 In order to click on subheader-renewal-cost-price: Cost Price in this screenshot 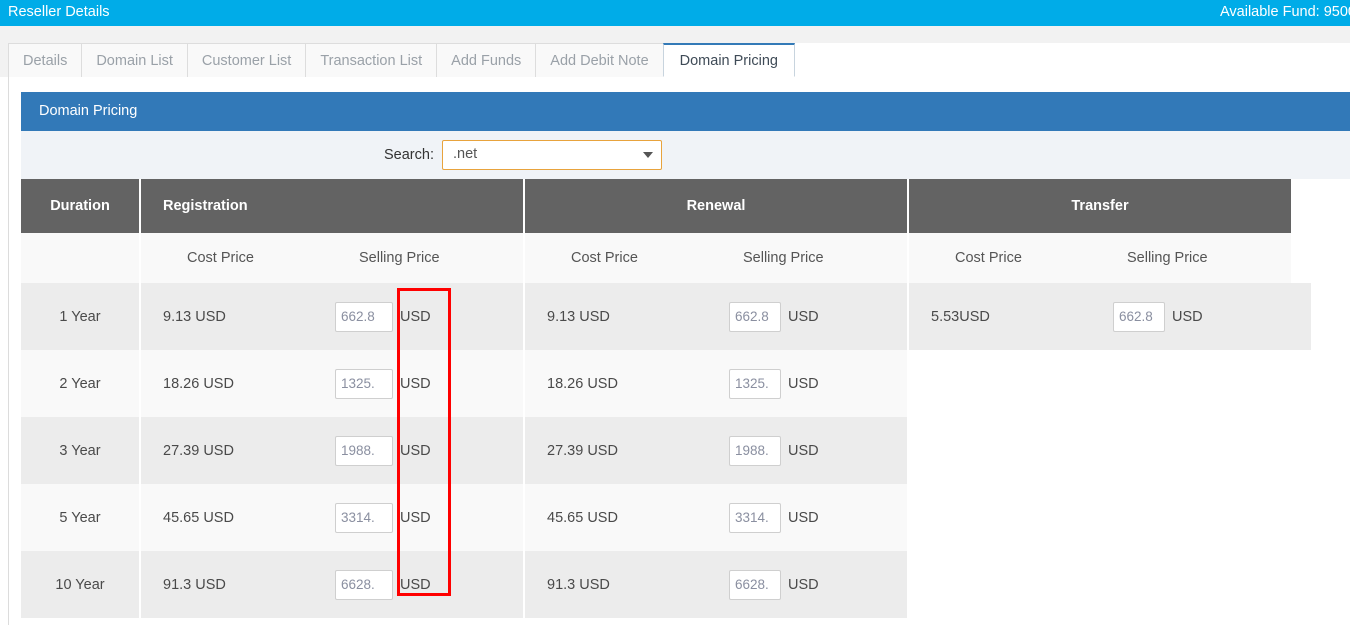, I will do `click(604, 258)`.